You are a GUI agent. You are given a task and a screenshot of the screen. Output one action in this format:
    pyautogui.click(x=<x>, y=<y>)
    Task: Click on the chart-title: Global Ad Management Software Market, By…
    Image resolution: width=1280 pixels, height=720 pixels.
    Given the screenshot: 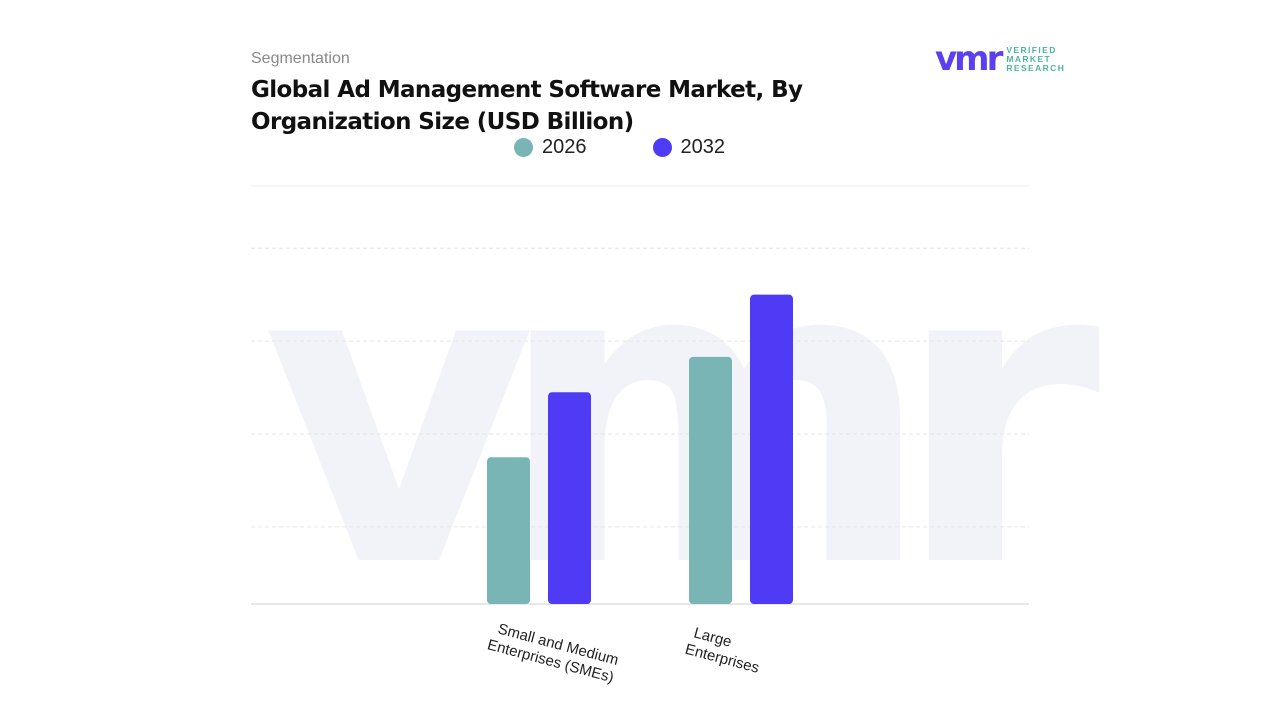 What is the action you would take?
    pyautogui.click(x=527, y=106)
    